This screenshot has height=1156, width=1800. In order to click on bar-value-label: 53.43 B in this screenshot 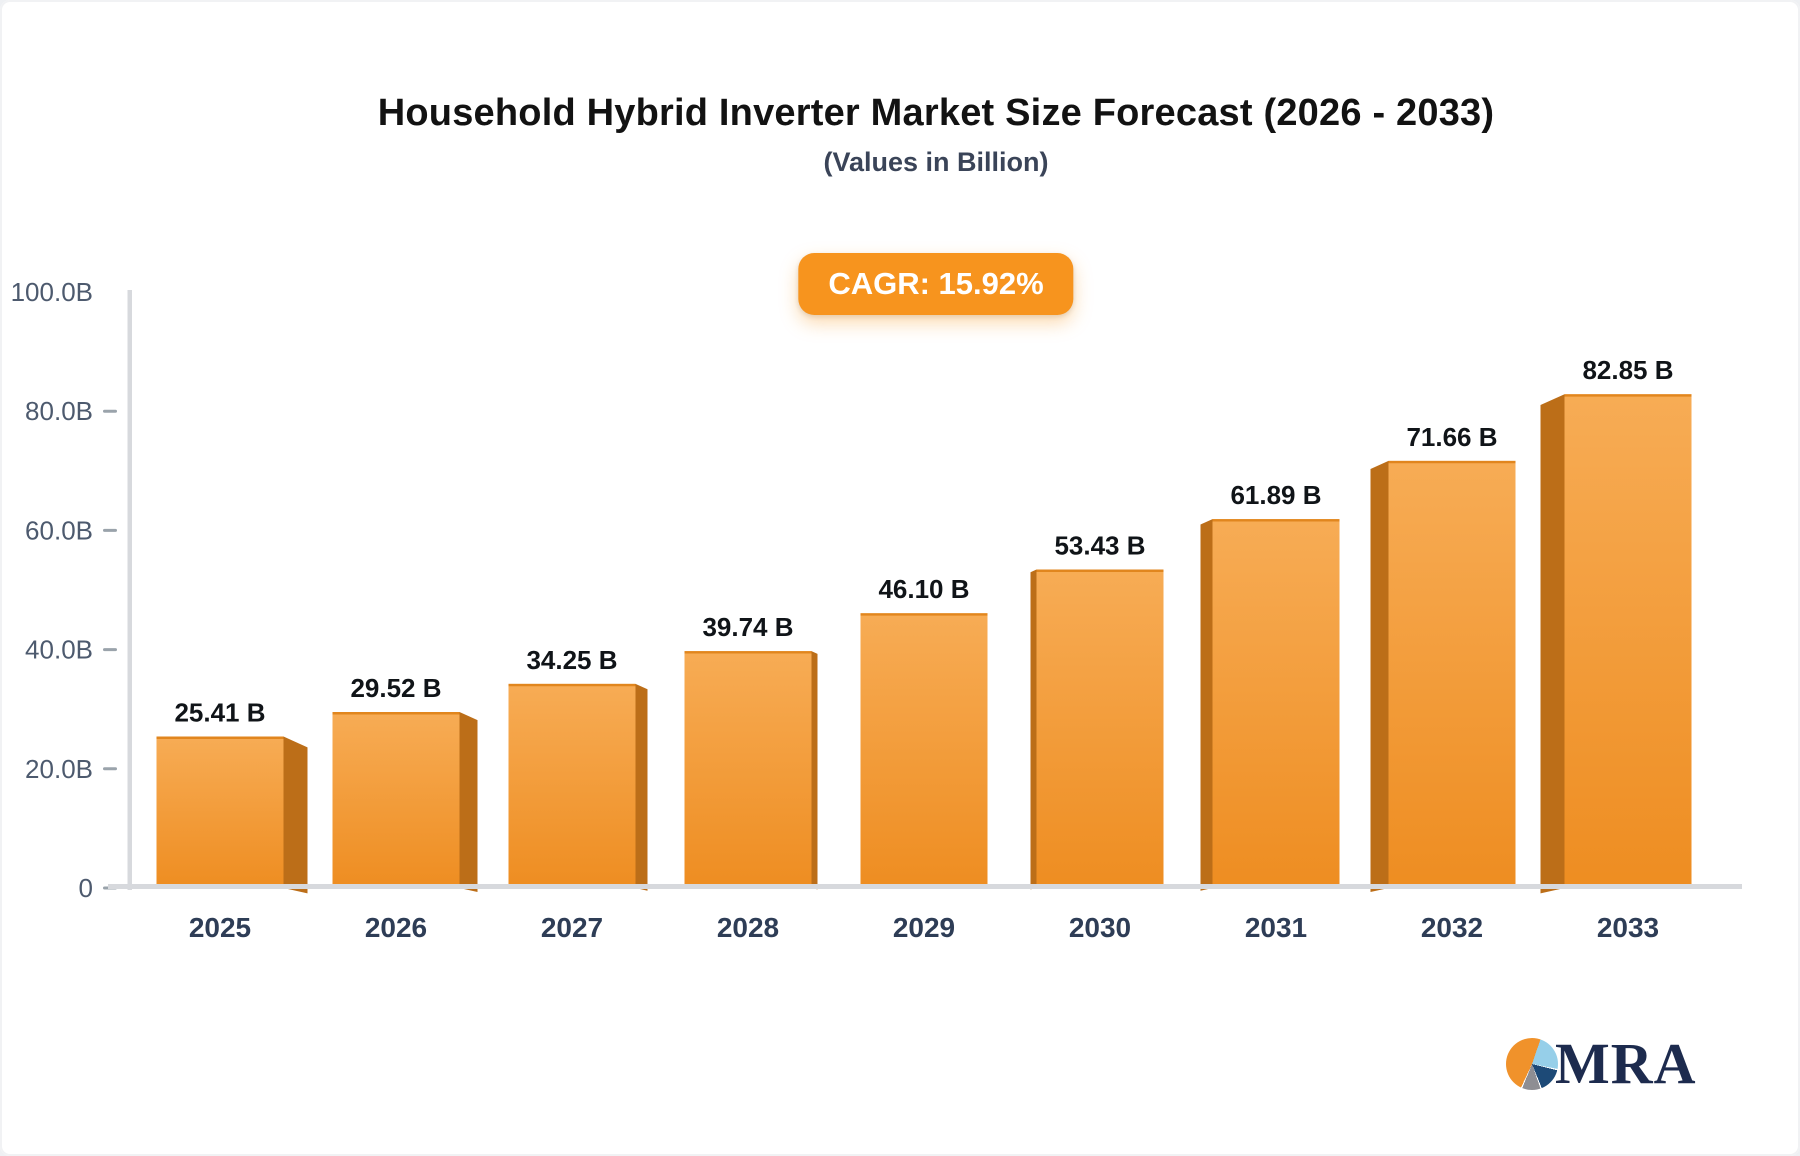, I will do `click(1099, 546)`.